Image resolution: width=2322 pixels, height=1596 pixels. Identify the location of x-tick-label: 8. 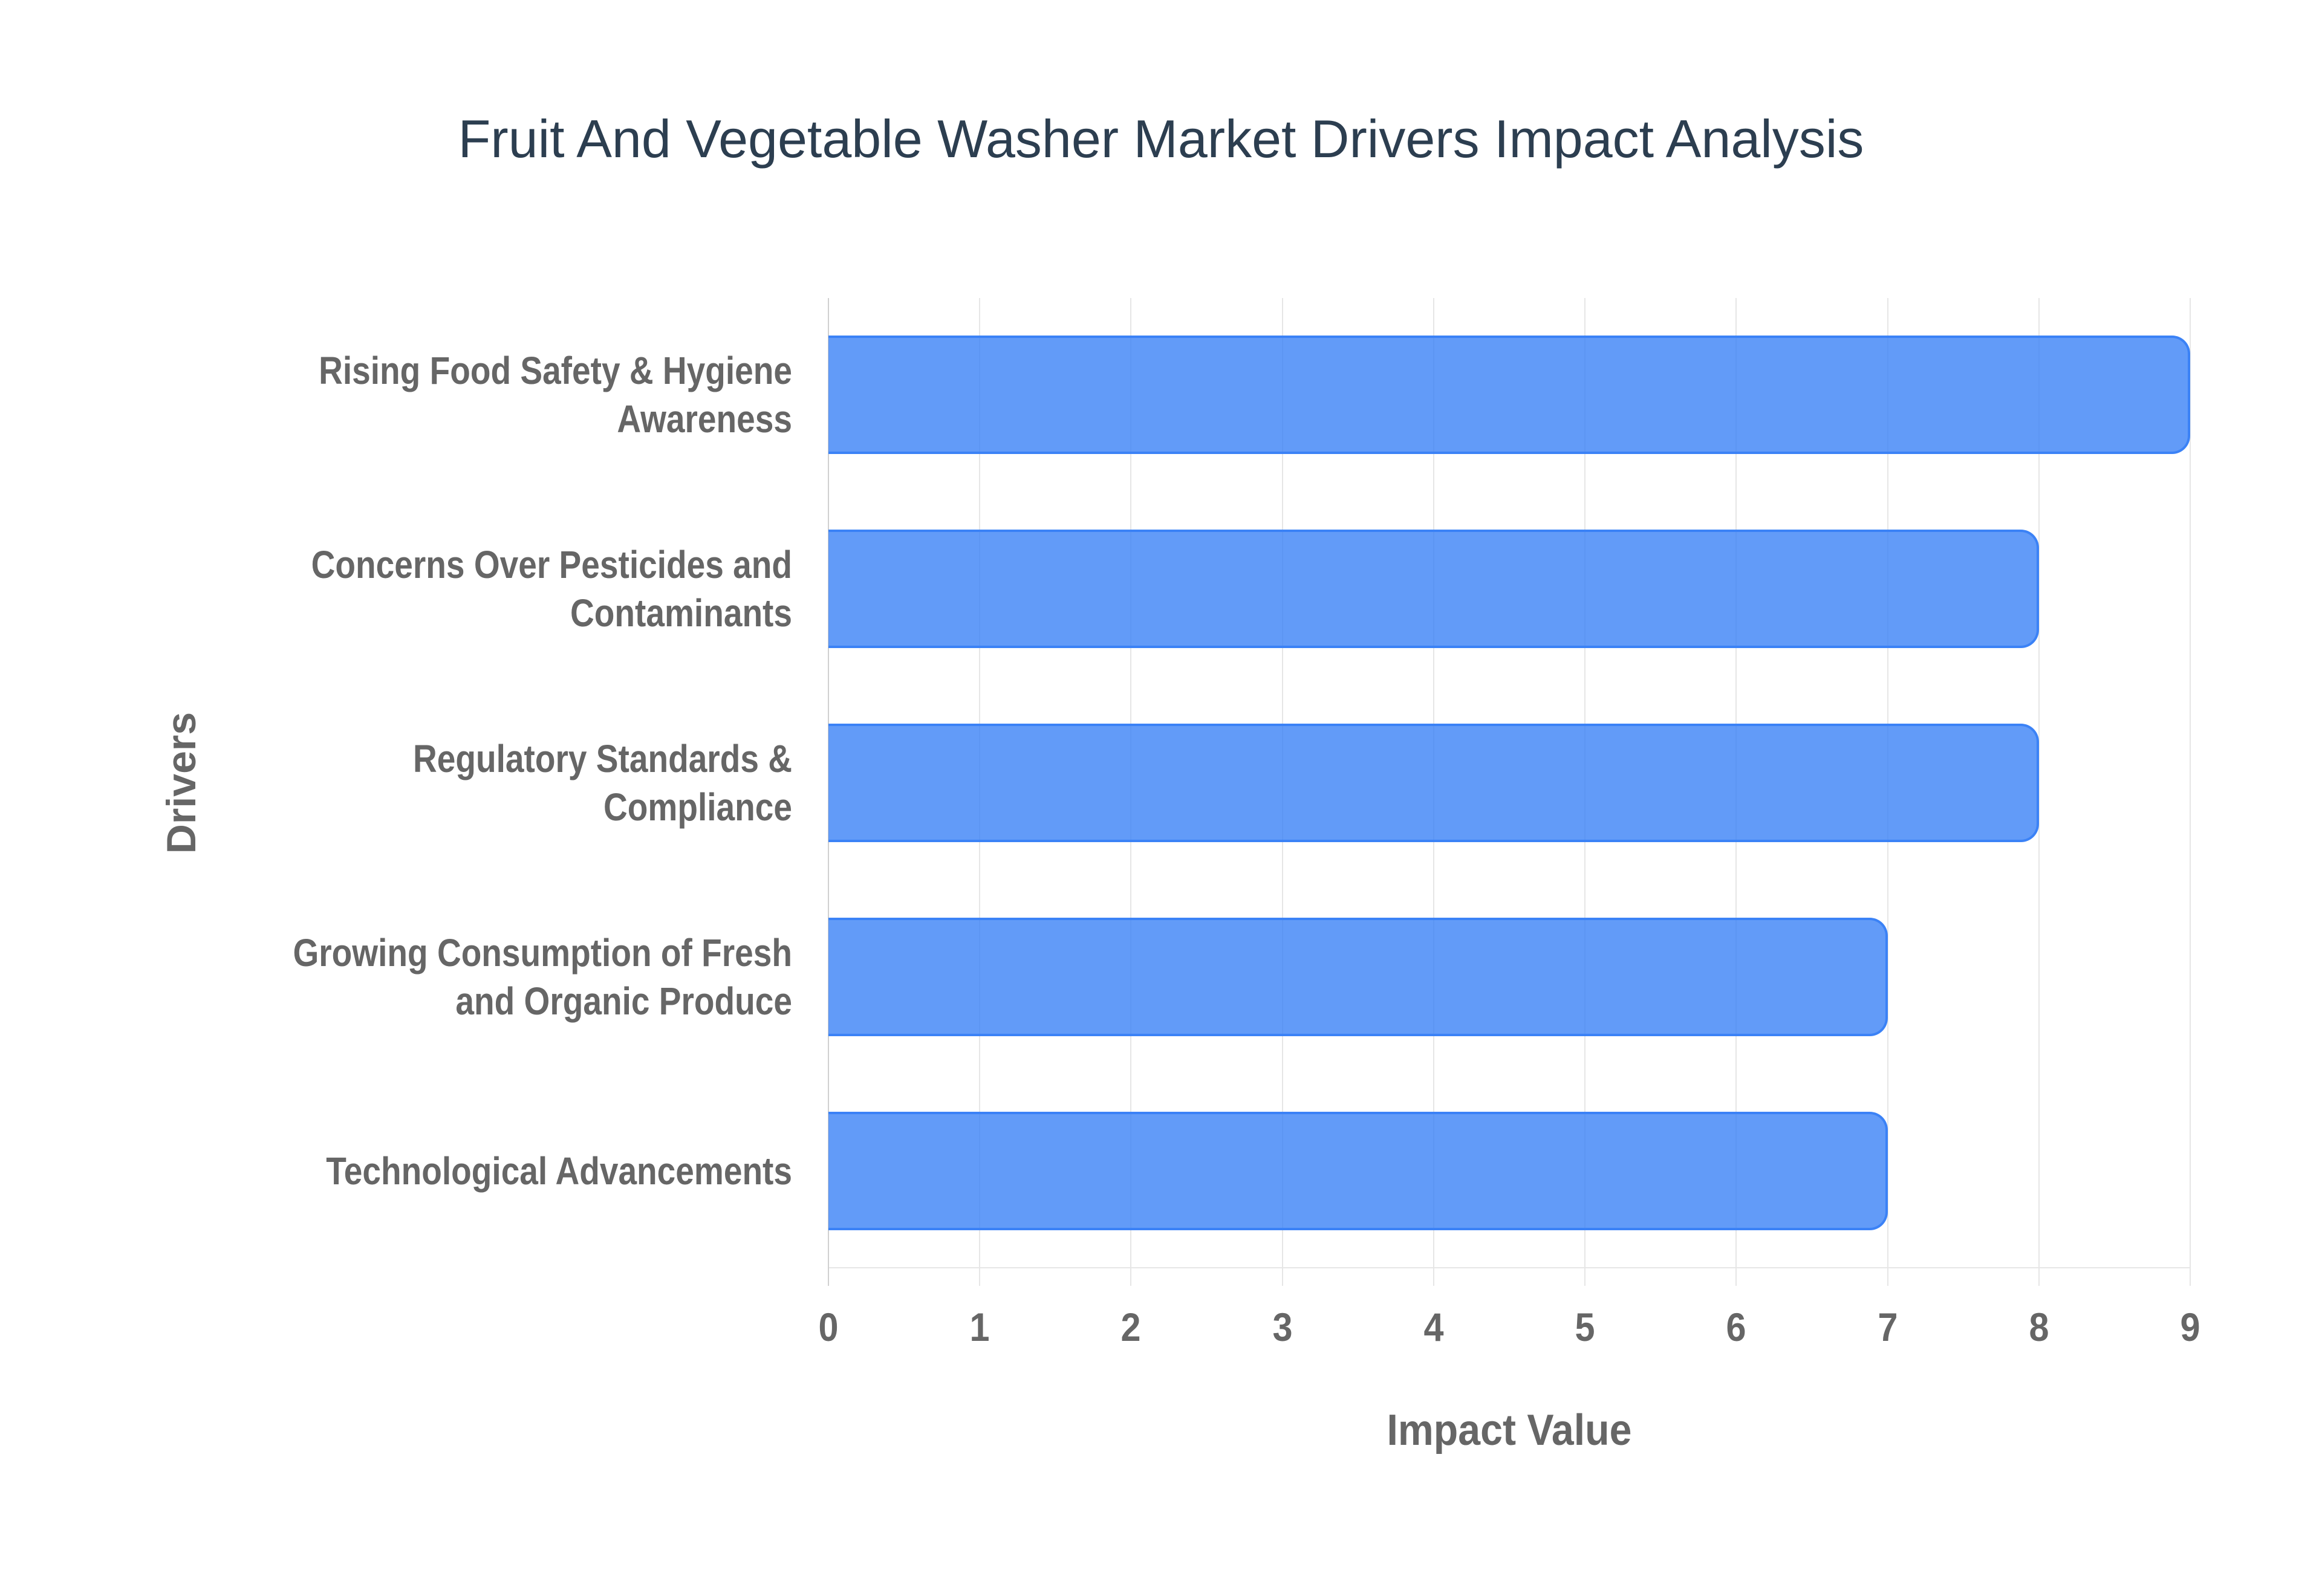
(2039, 1327).